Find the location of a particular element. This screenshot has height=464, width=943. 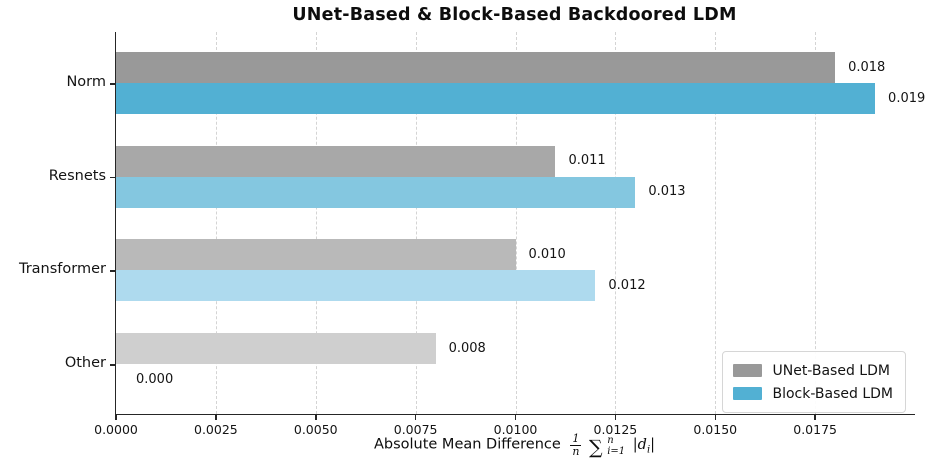

x-tick-label: 0.0025 is located at coordinates (216, 429).